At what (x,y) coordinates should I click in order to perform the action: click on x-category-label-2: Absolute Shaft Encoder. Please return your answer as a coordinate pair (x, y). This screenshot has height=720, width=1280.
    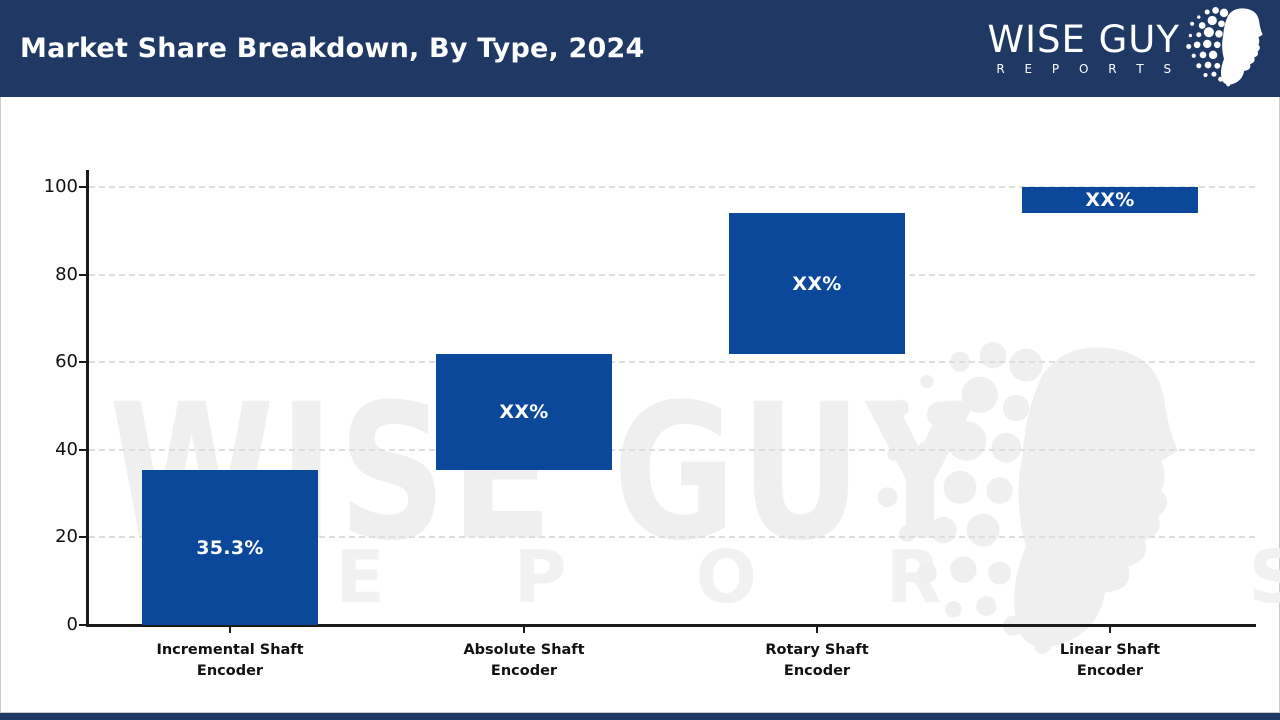
    Looking at the image, I should click on (524, 661).